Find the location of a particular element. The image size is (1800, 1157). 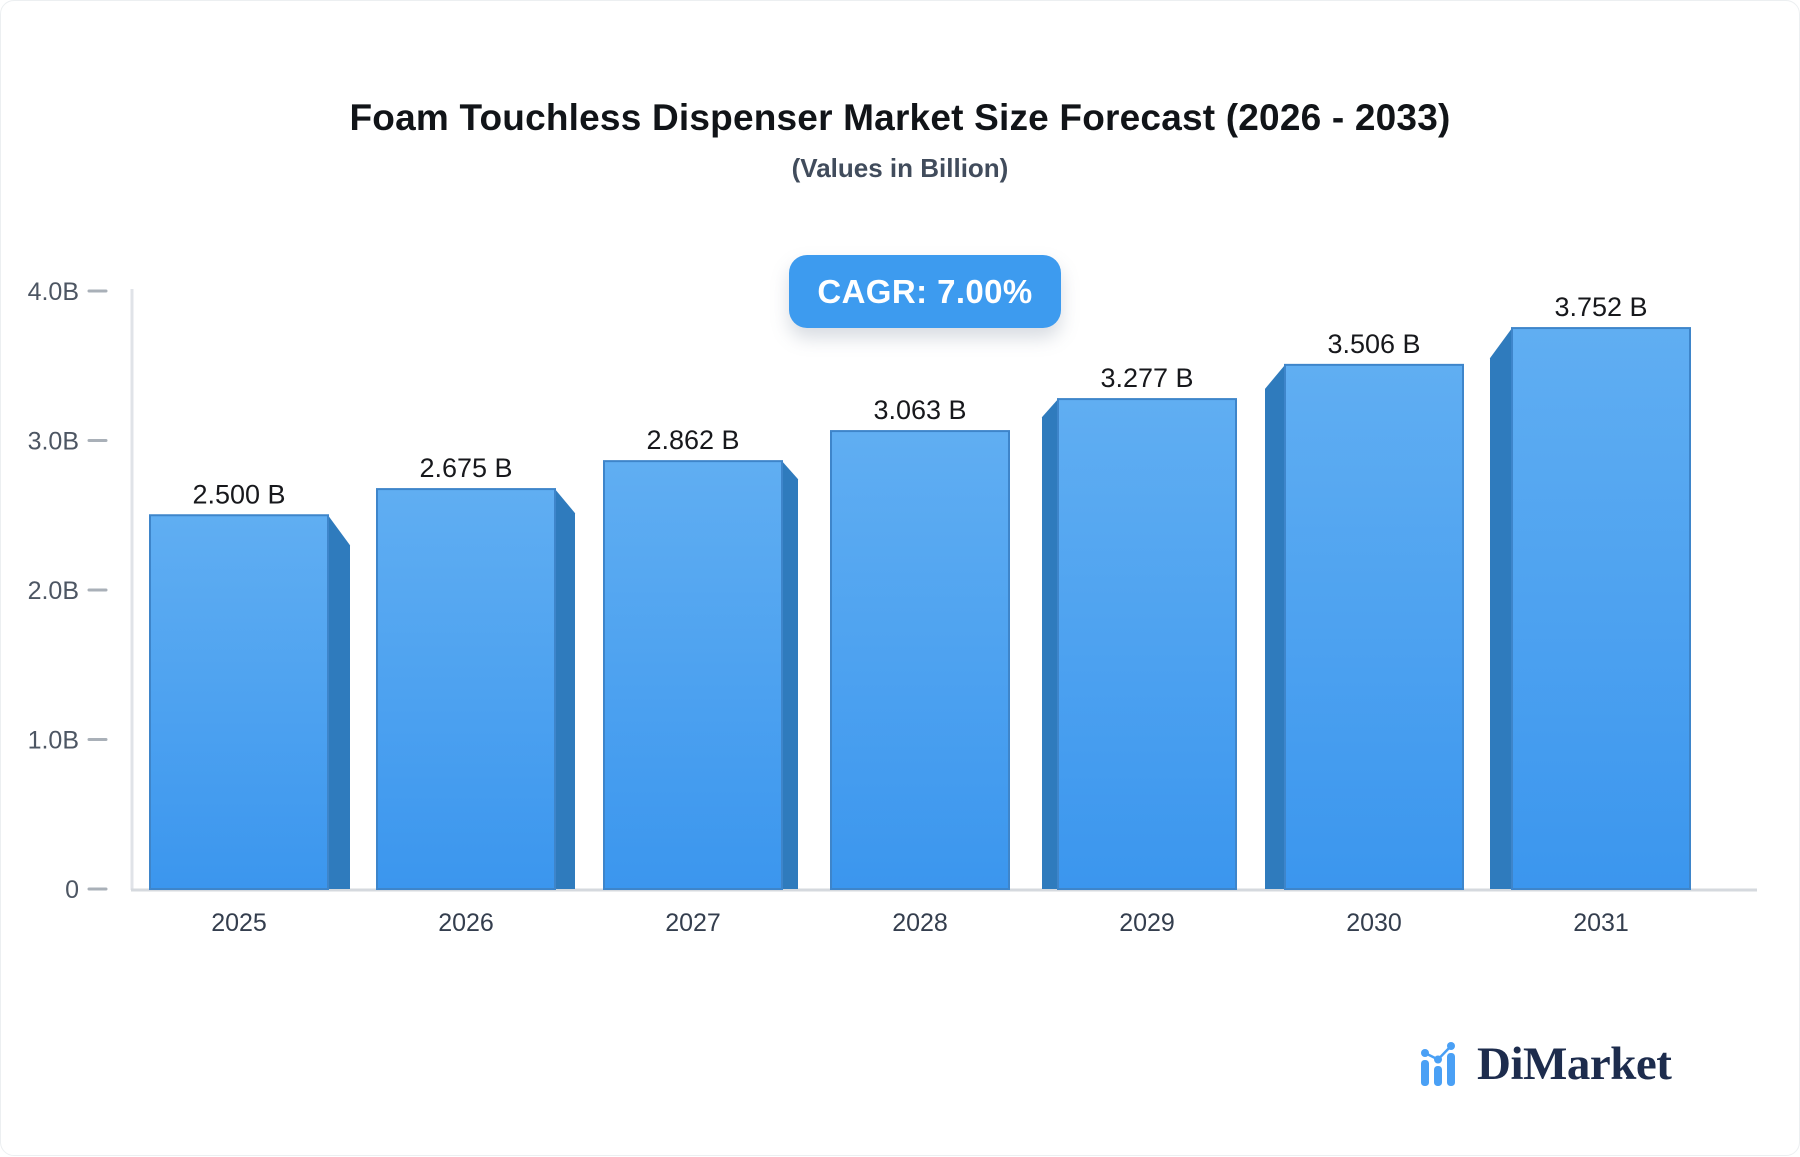

y-axis-tick-label: 1.0B is located at coordinates (53, 741).